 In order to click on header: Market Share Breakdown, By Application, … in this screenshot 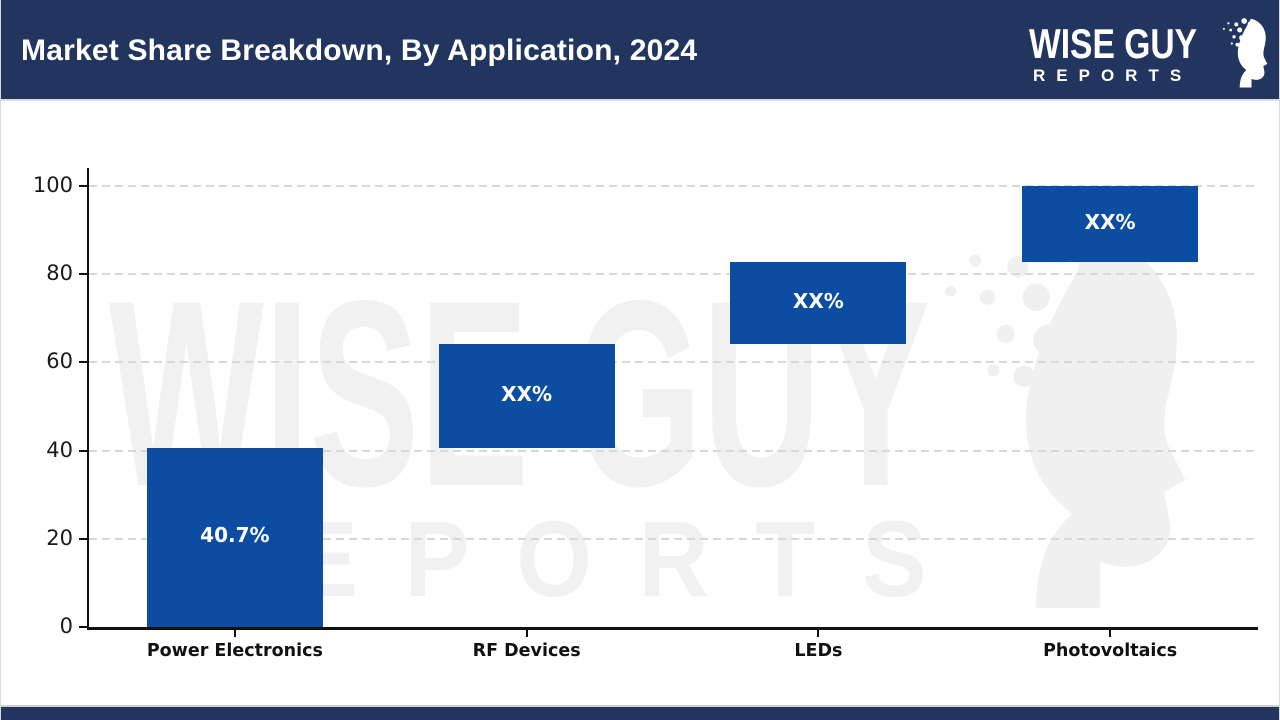, I will do `click(640, 50)`.